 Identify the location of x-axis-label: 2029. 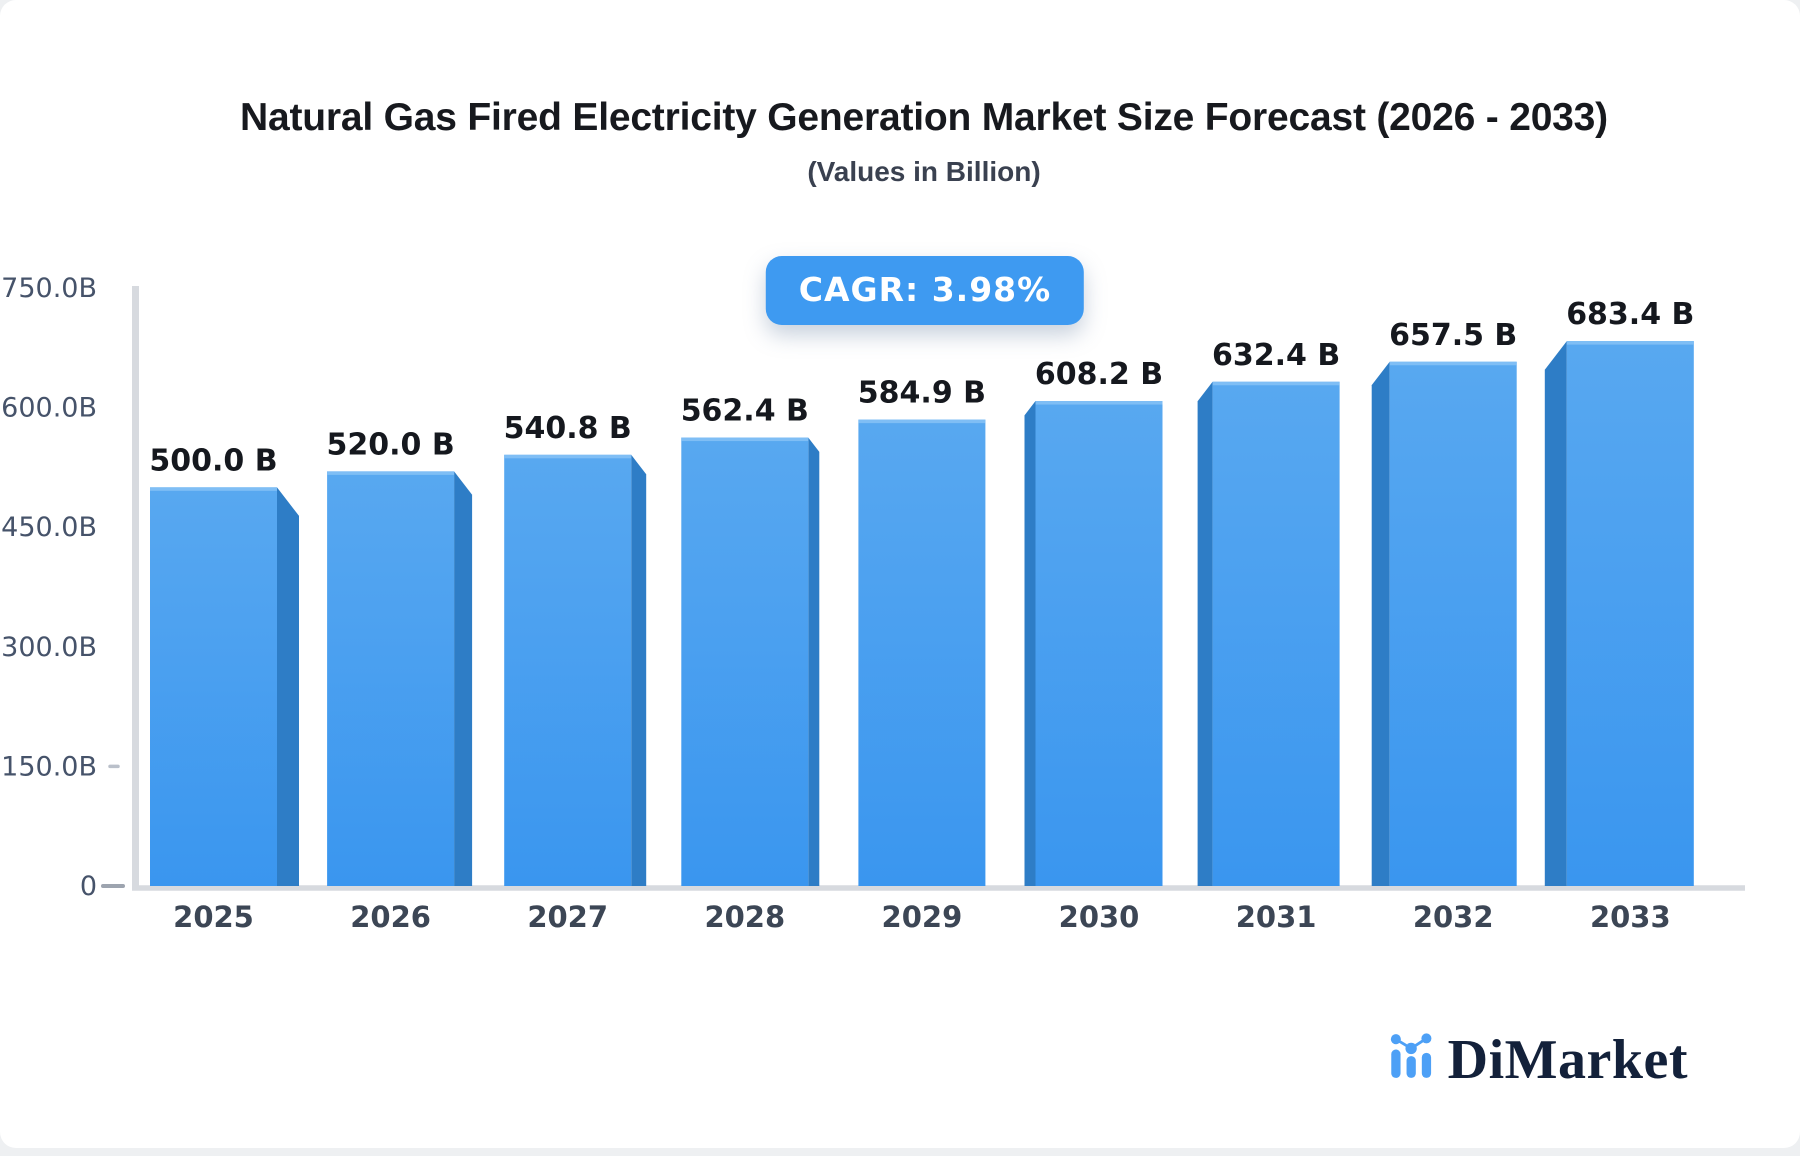
(922, 917).